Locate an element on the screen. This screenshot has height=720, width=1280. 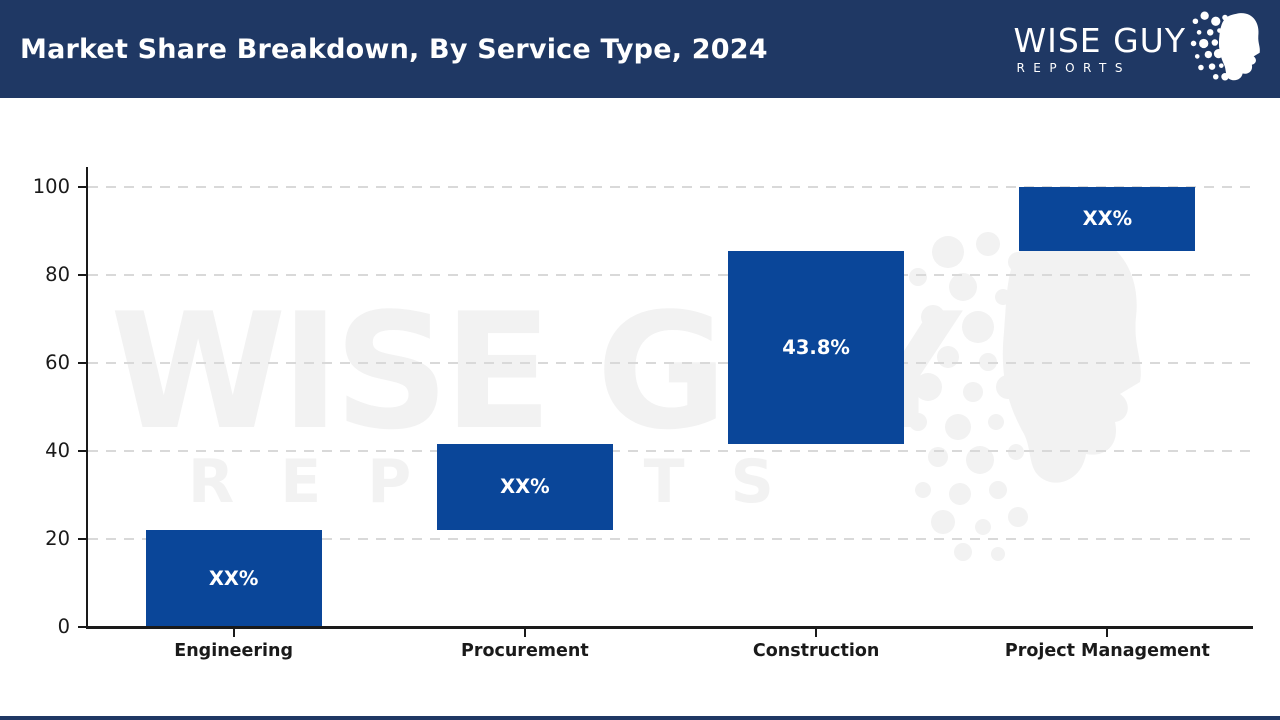
logo-wordmark-bottom: REPORTS is located at coordinates (1073, 67).